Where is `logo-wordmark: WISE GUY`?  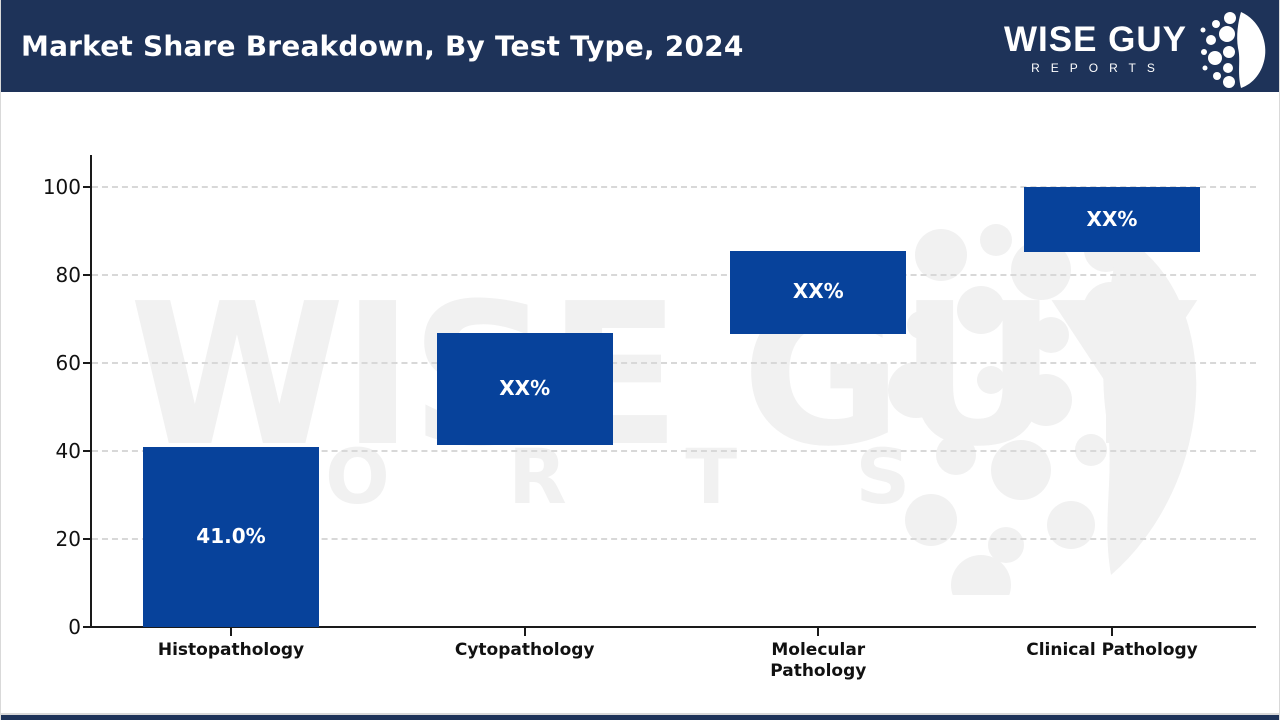
logo-wordmark: WISE GUY is located at coordinates (1095, 39).